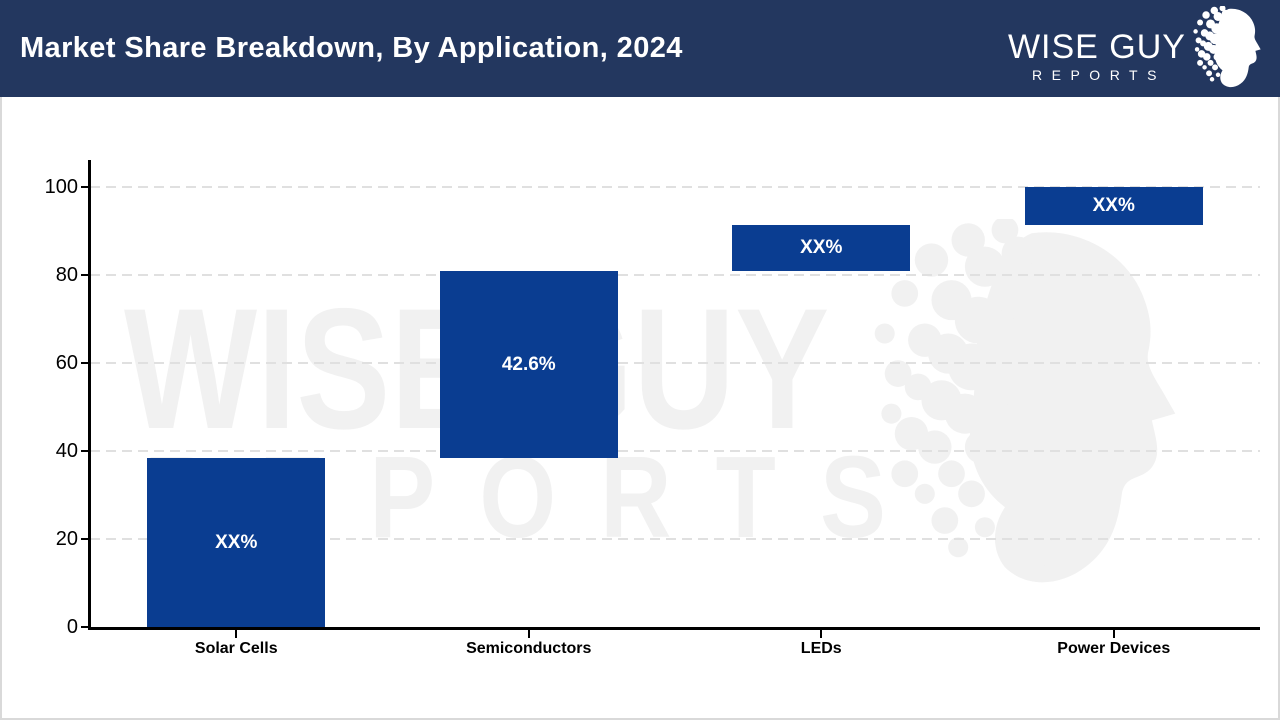  Describe the element at coordinates (236, 648) in the screenshot. I see `x-category-label: Solar Cells` at that location.